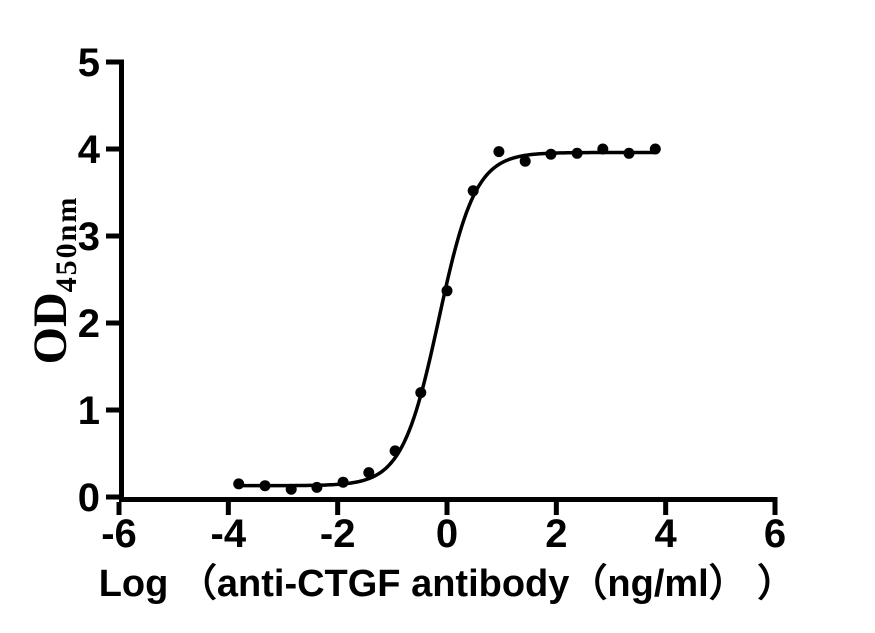 The height and width of the screenshot is (633, 875). What do you see at coordinates (119, 534) in the screenshot?
I see `x-tick-label: -6` at bounding box center [119, 534].